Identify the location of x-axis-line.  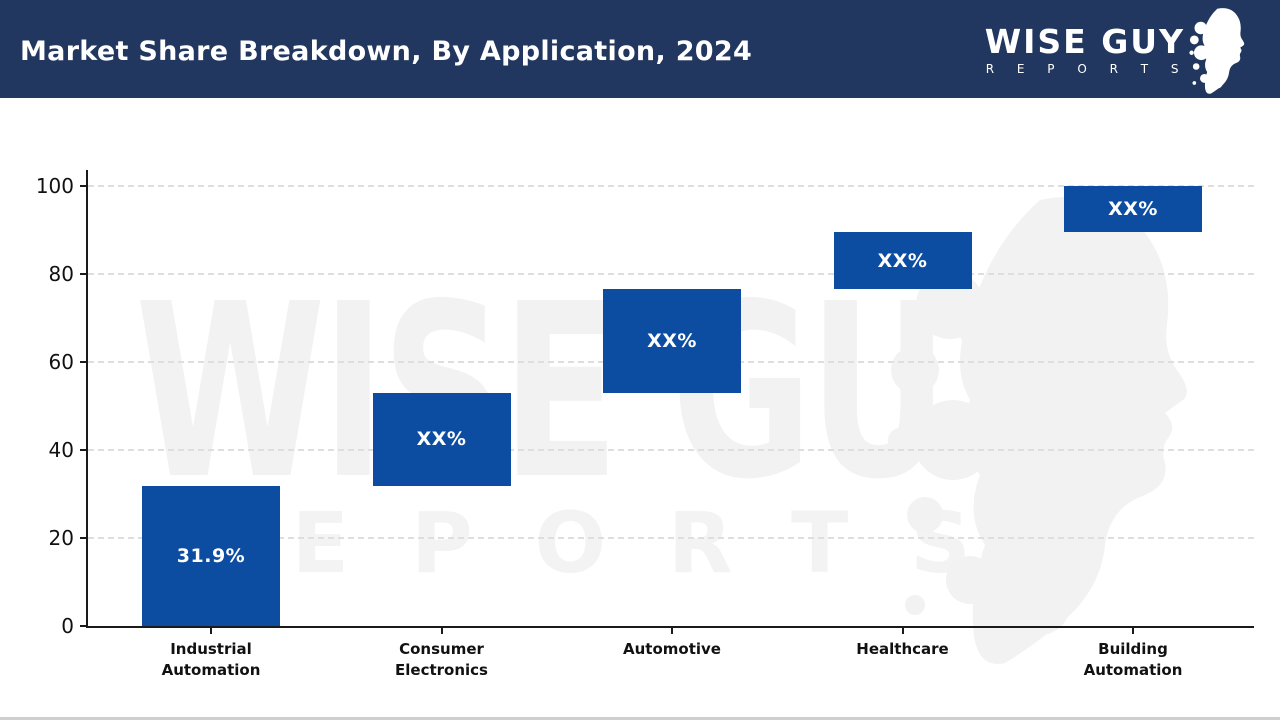
(670, 627).